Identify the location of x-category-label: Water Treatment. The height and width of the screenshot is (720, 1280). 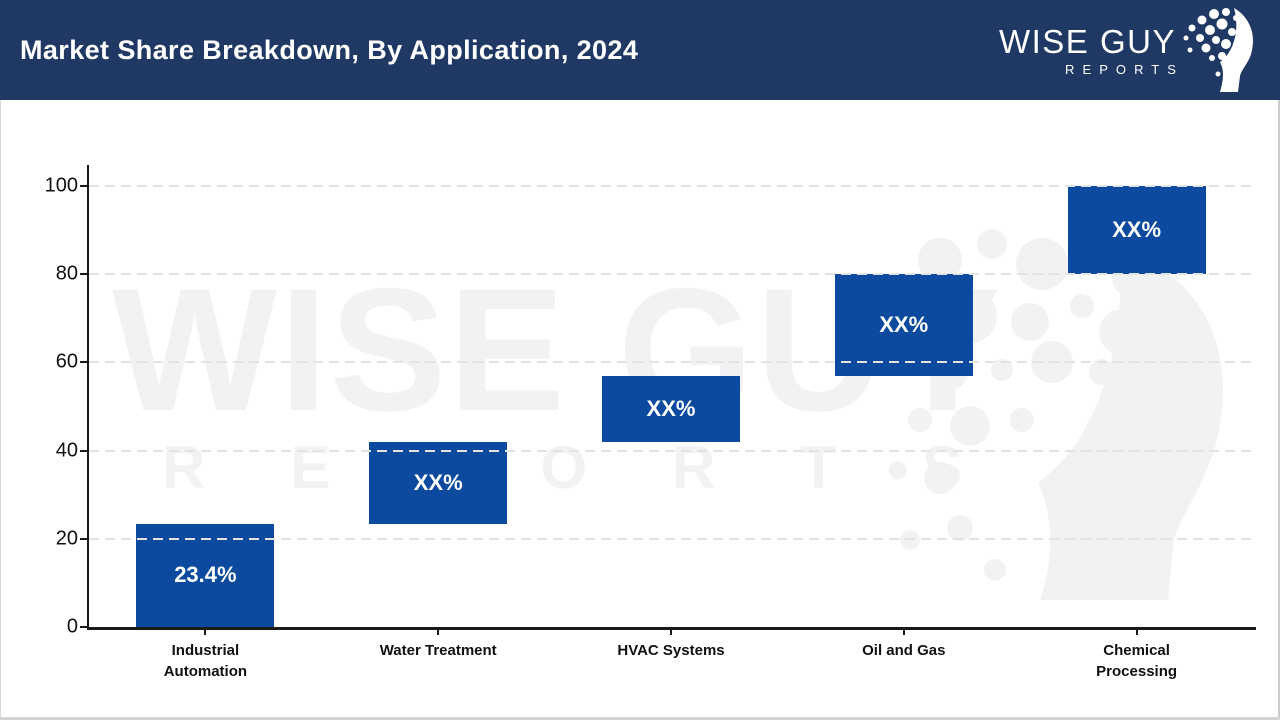
(438, 650).